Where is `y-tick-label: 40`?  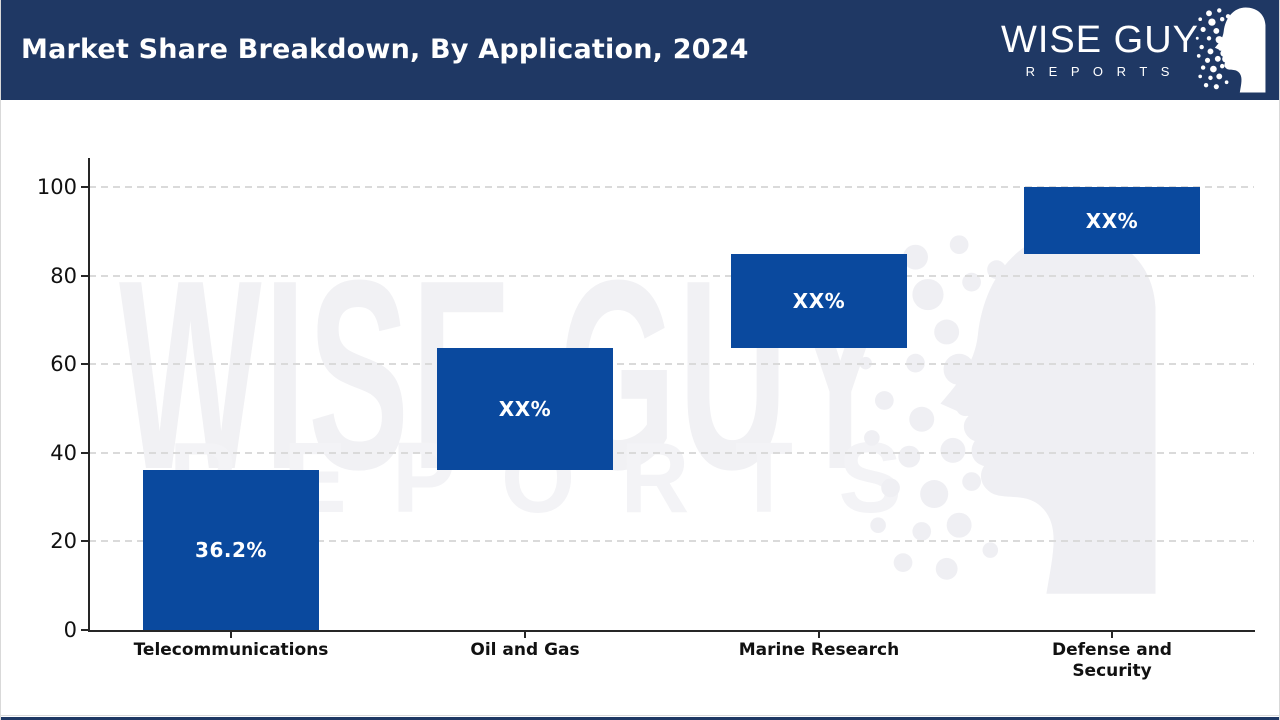 y-tick-label: 40 is located at coordinates (63, 453).